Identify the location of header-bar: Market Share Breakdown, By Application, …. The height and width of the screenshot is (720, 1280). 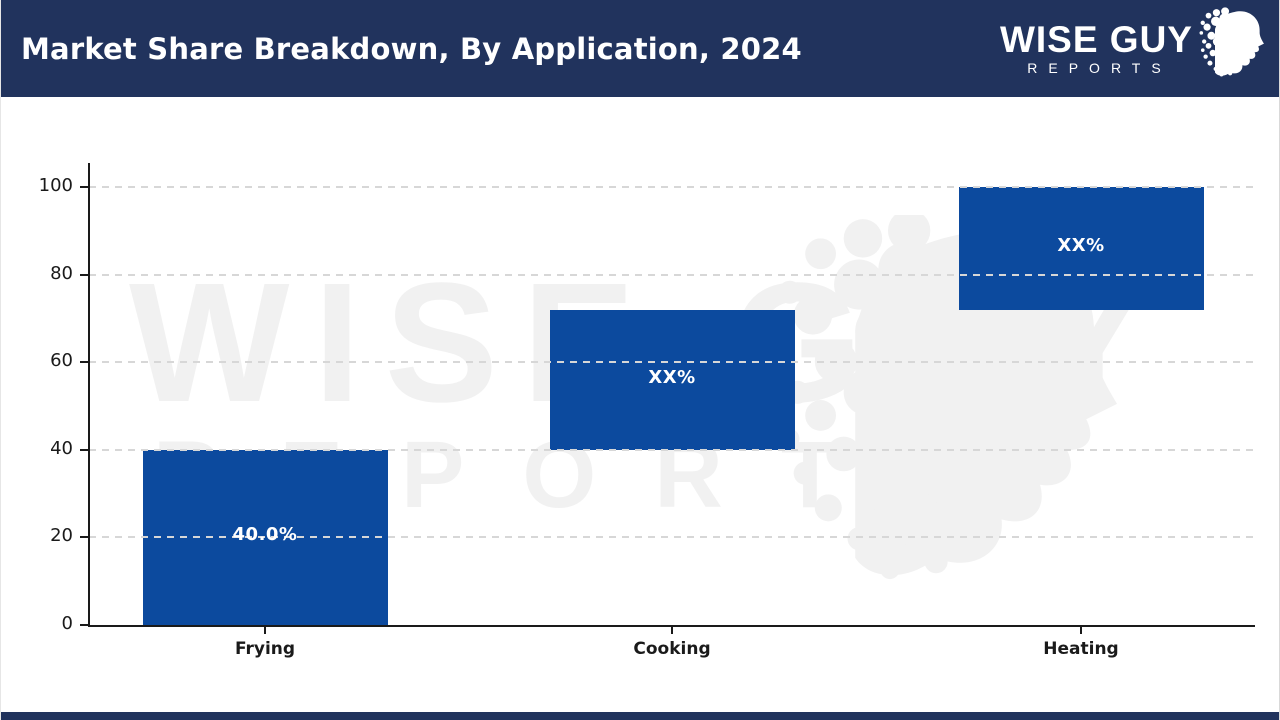
(640, 48).